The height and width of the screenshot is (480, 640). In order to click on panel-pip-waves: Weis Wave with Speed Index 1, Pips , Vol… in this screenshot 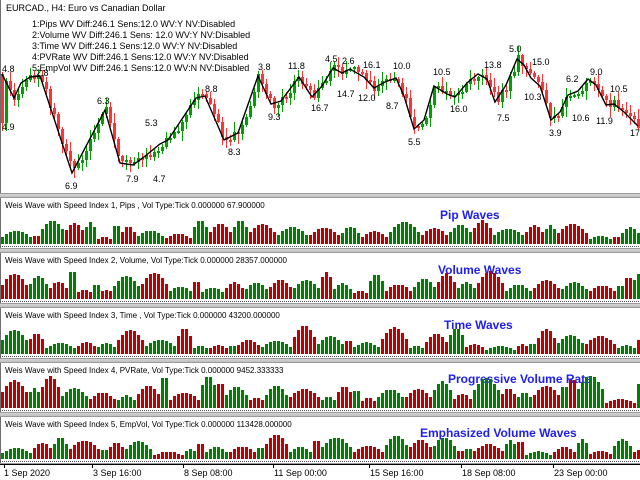, I will do `click(320, 223)`.